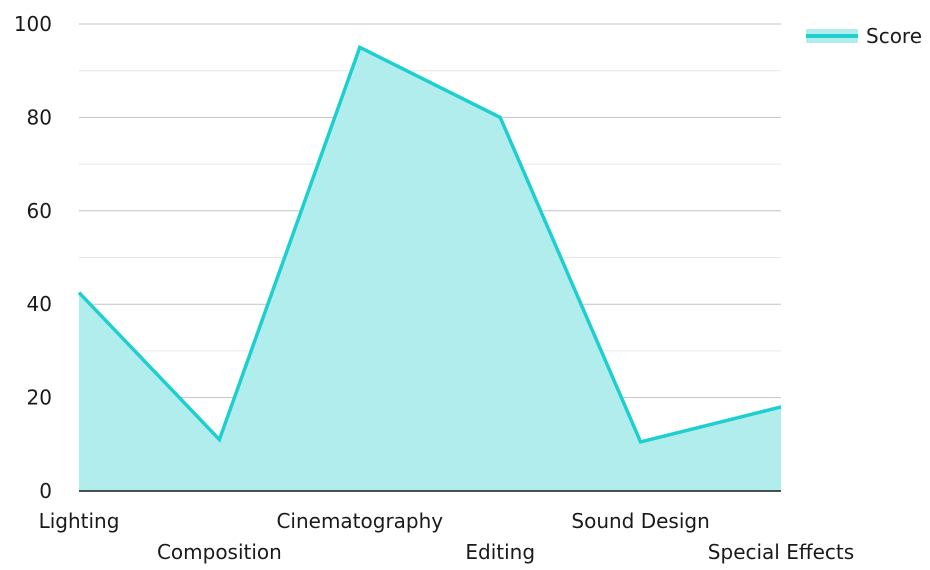 The width and height of the screenshot is (930, 570). I want to click on x-tick-label: Editing, so click(500, 552).